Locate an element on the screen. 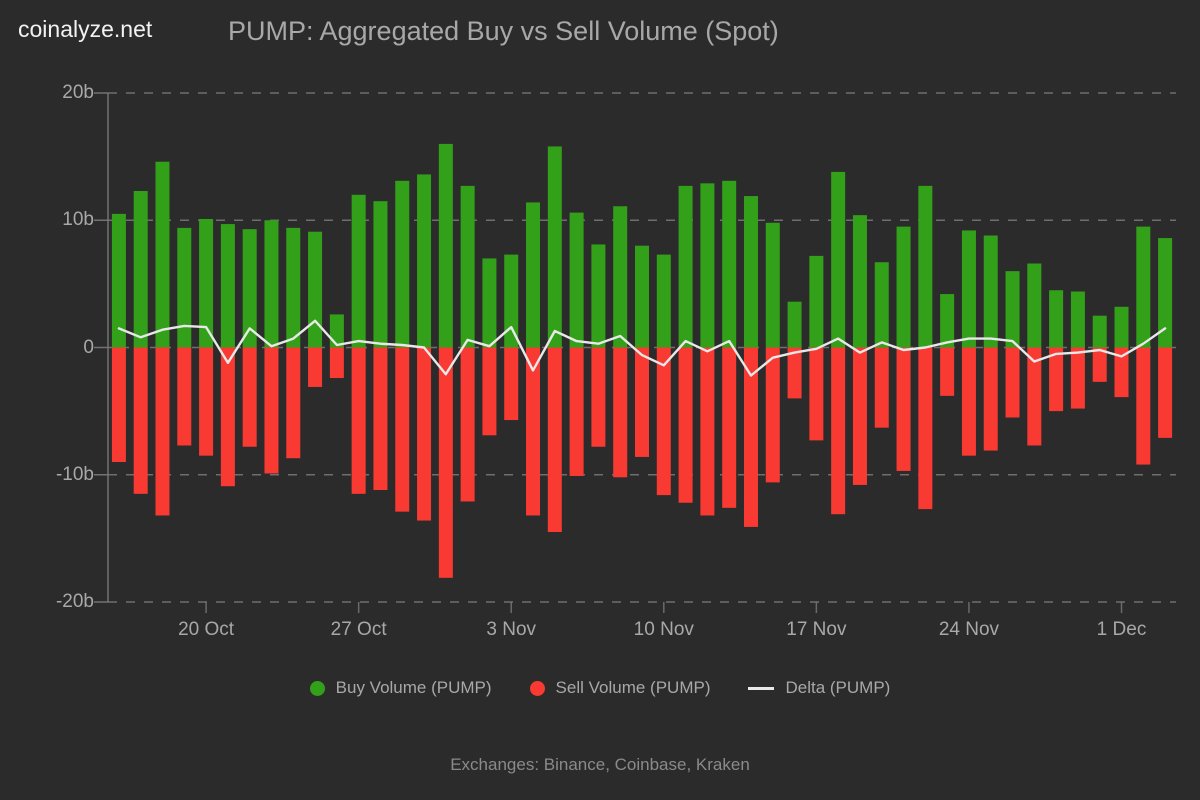  y-axis-tick-label: 0 is located at coordinates (88, 347).